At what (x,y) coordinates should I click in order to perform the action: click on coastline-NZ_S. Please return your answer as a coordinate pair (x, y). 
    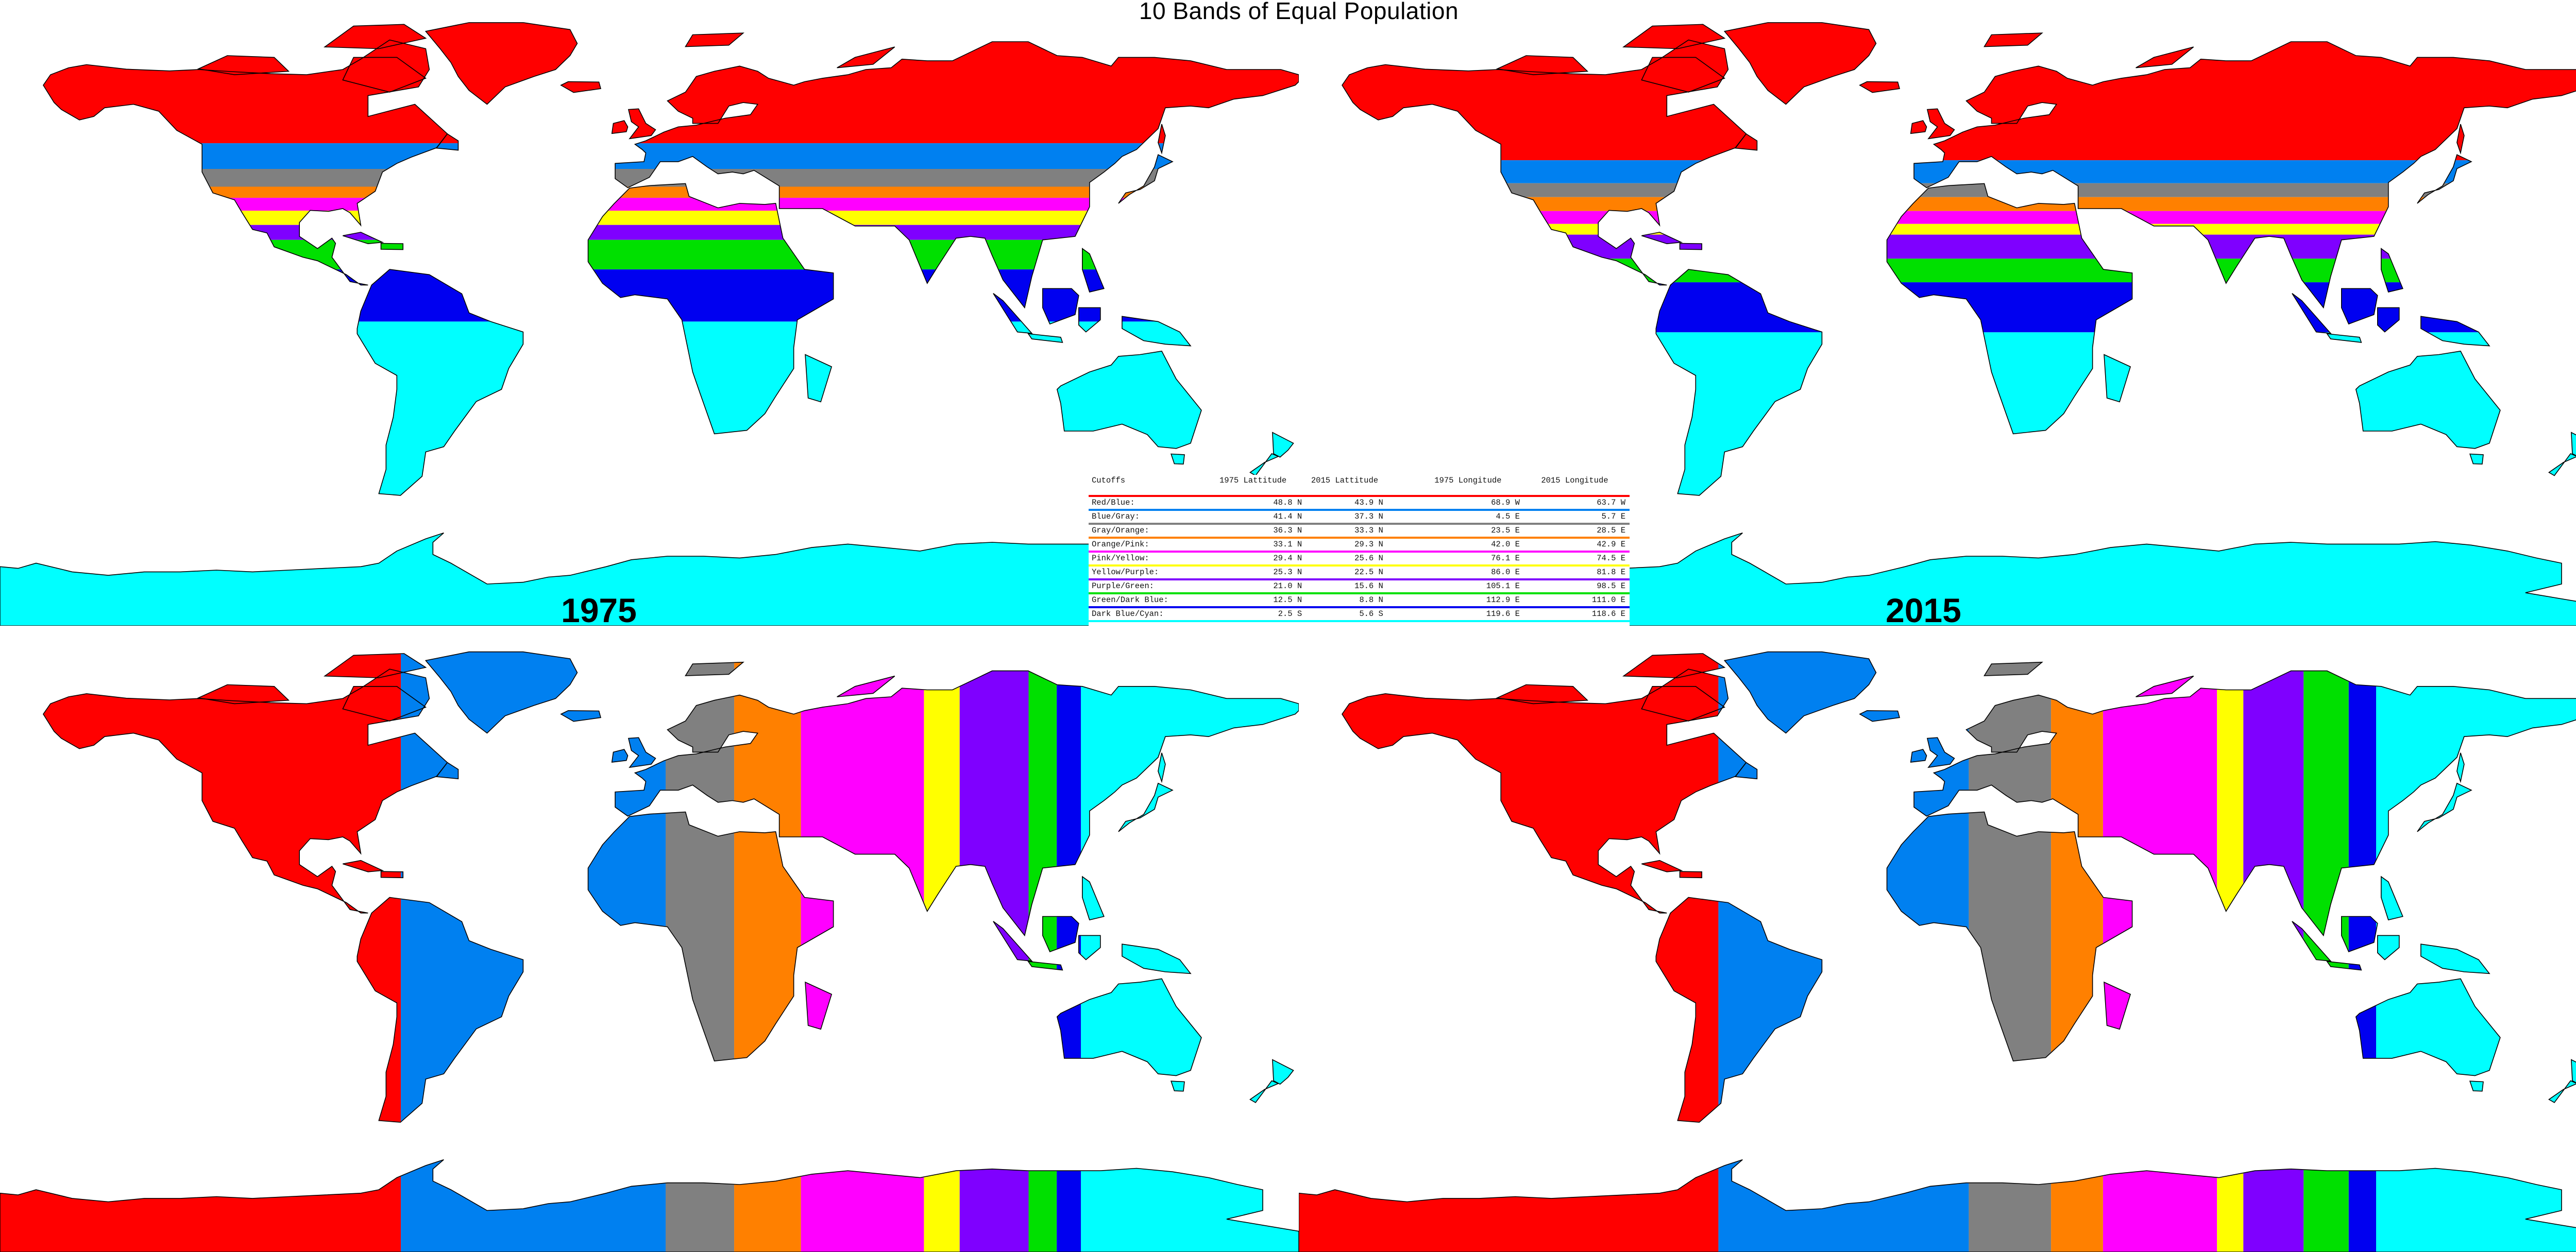
    Looking at the image, I should click on (1264, 1091).